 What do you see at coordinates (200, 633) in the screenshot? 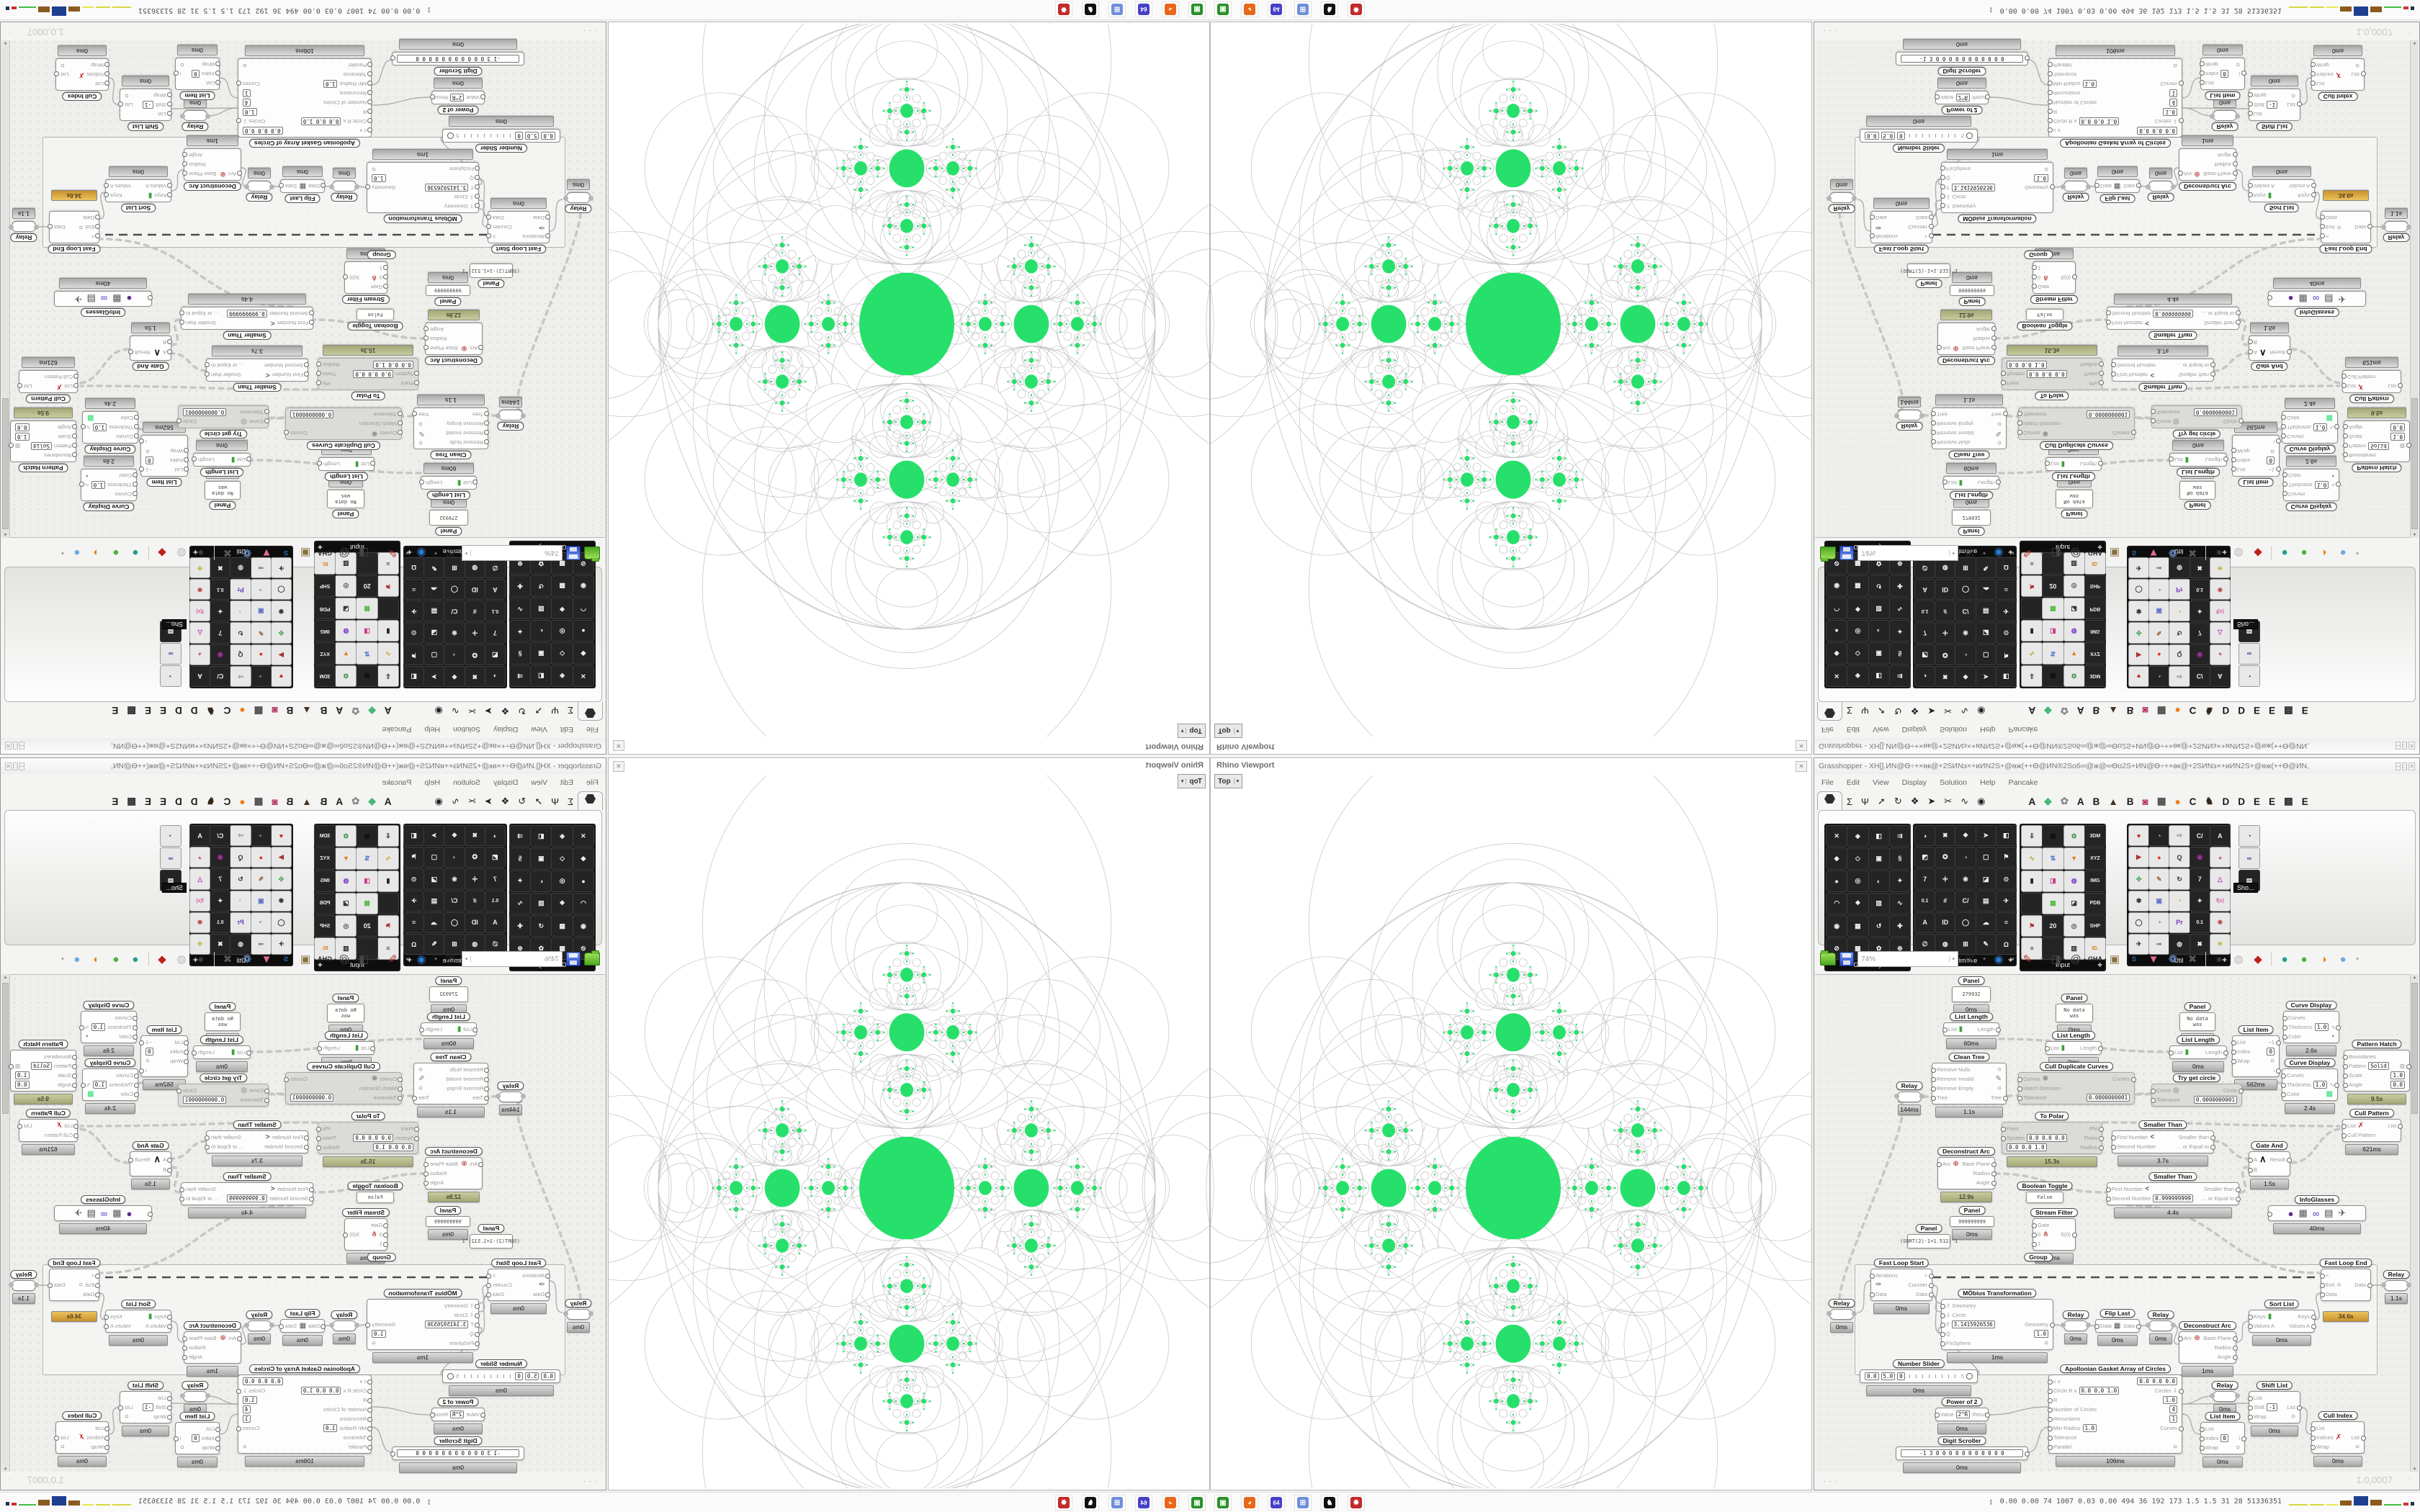
I see `component-icon: △` at bounding box center [200, 633].